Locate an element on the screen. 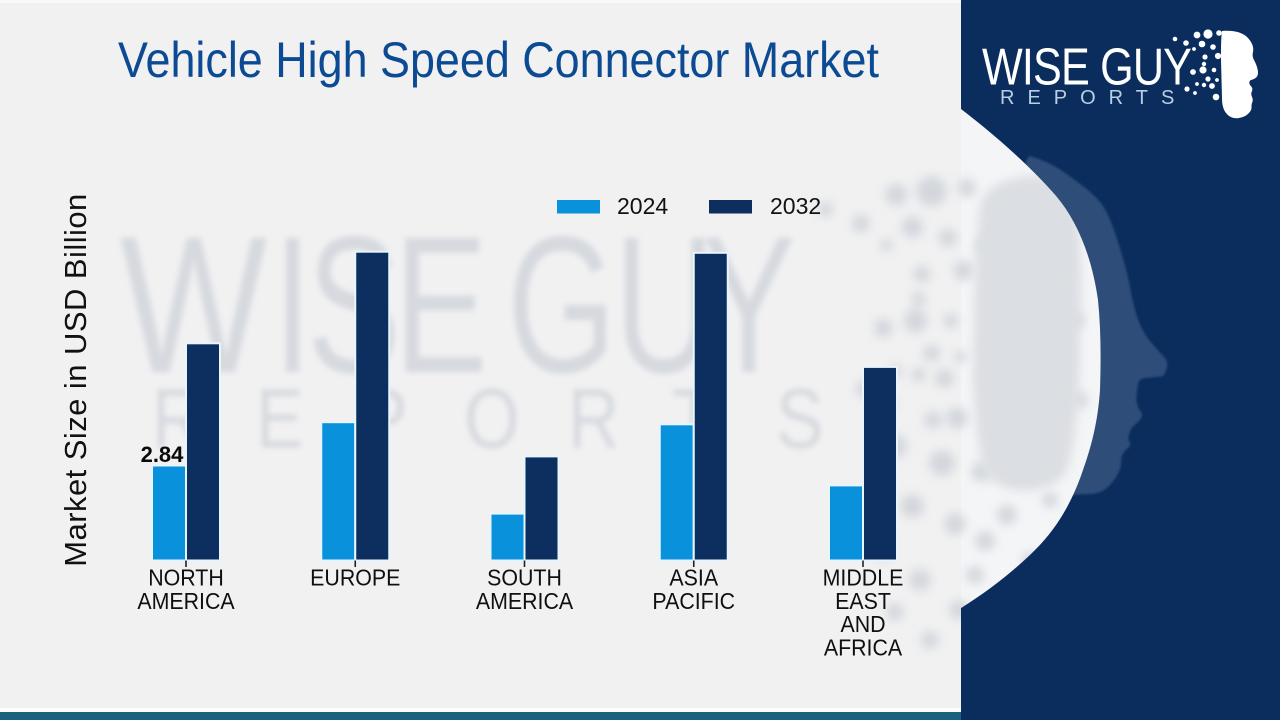 The width and height of the screenshot is (1280, 720). svg-text: S is located at coordinates (800, 418).